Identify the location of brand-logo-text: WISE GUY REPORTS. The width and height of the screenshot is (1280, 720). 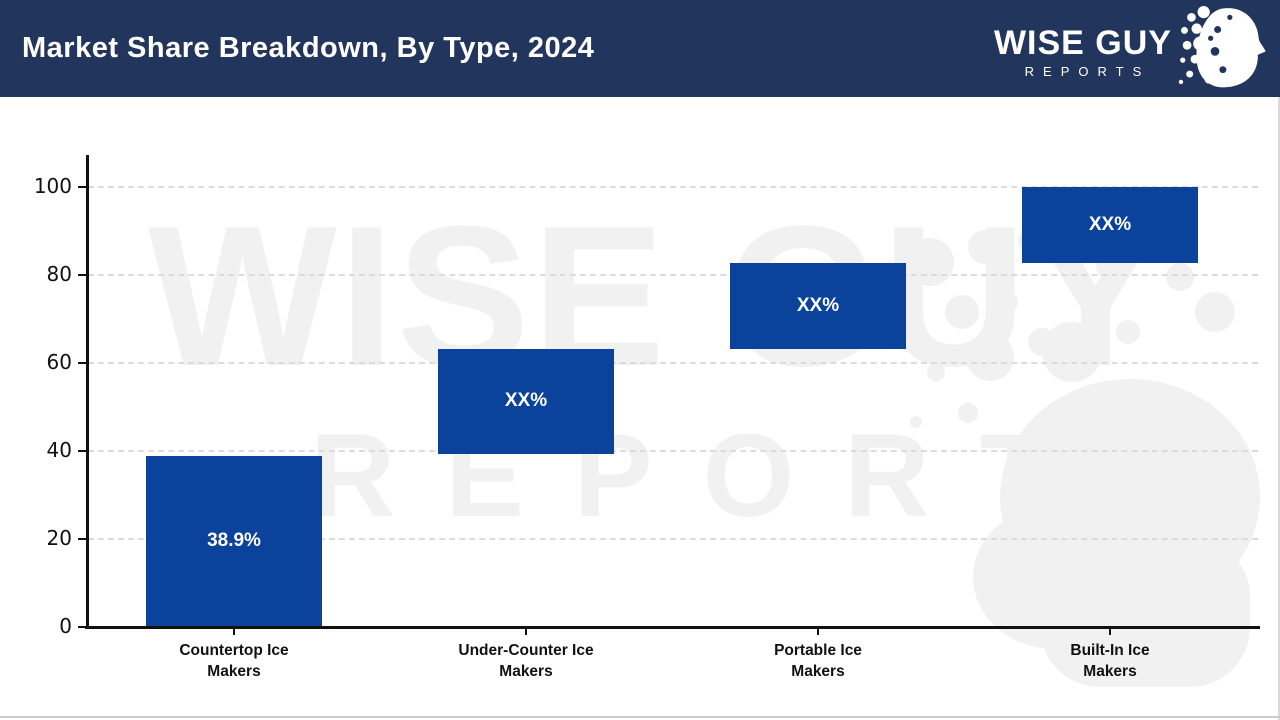
(1083, 52).